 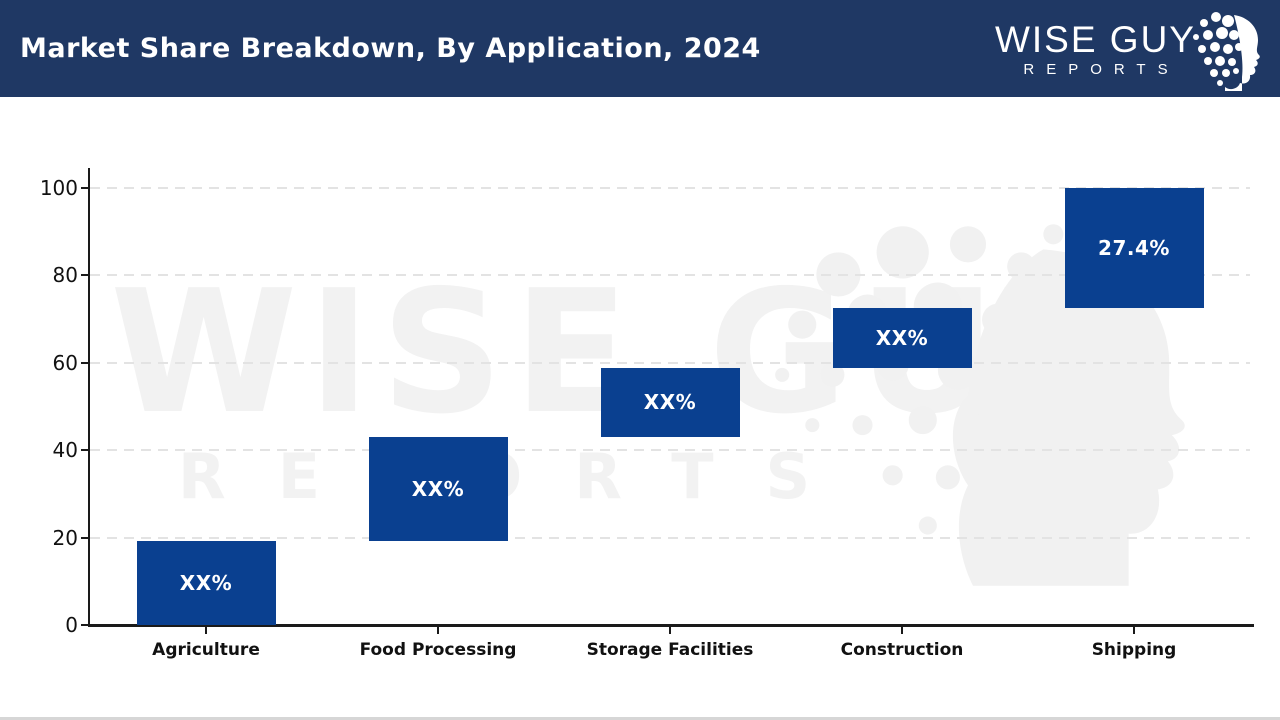 I want to click on y-tick-label: 80, so click(x=65, y=275).